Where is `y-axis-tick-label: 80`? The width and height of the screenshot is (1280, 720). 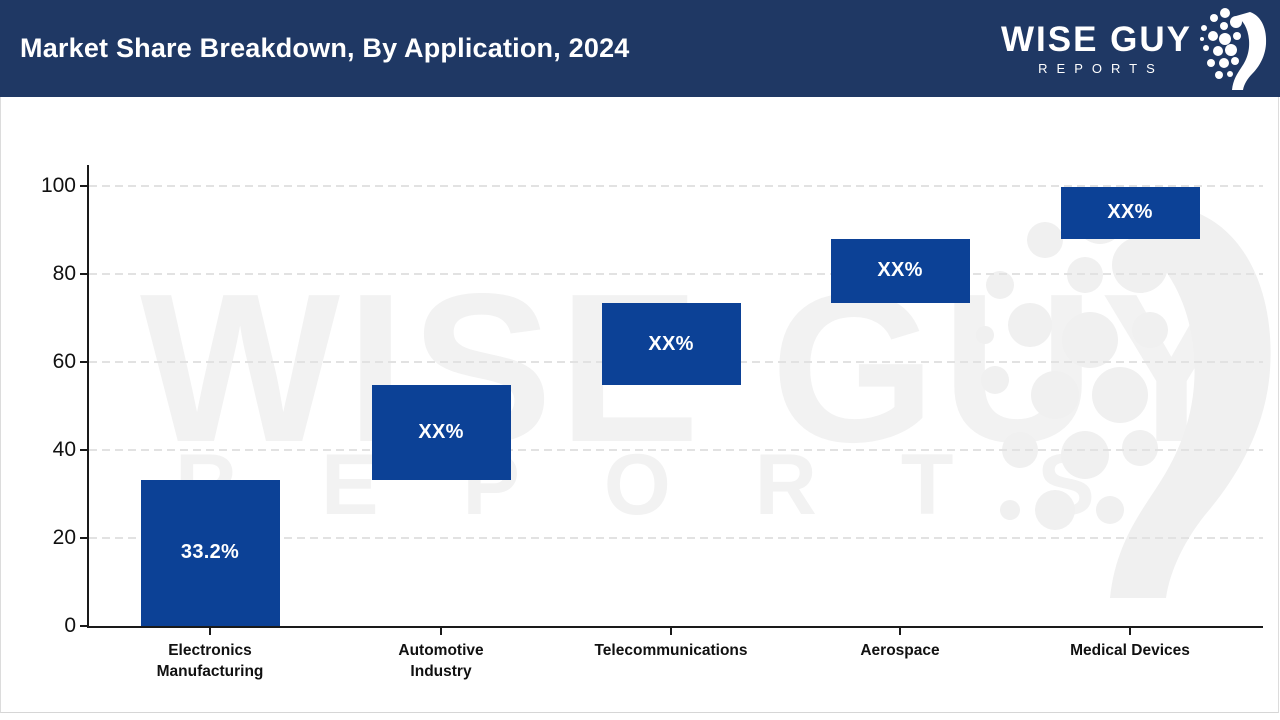
y-axis-tick-label: 80 is located at coordinates (64, 273).